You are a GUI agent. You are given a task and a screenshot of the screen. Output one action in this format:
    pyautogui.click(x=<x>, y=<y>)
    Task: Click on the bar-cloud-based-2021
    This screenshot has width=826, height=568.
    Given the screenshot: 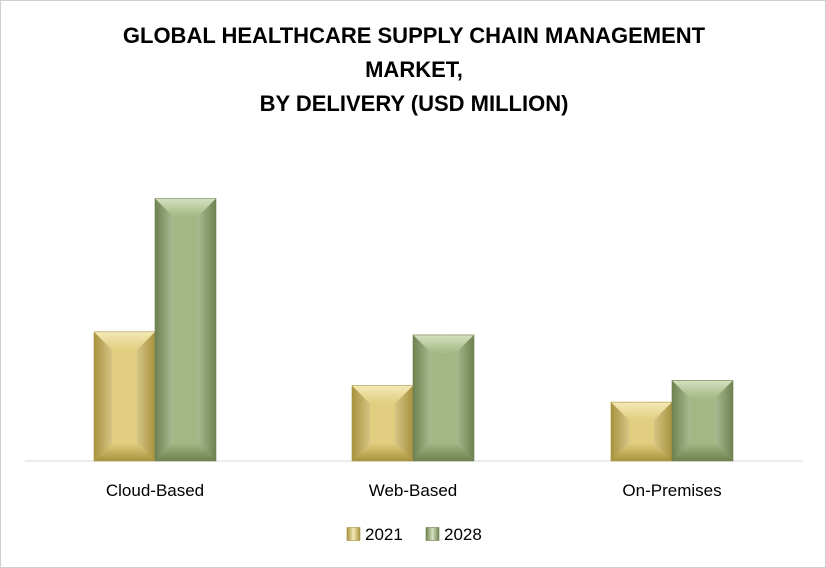 What is the action you would take?
    pyautogui.click(x=124, y=396)
    